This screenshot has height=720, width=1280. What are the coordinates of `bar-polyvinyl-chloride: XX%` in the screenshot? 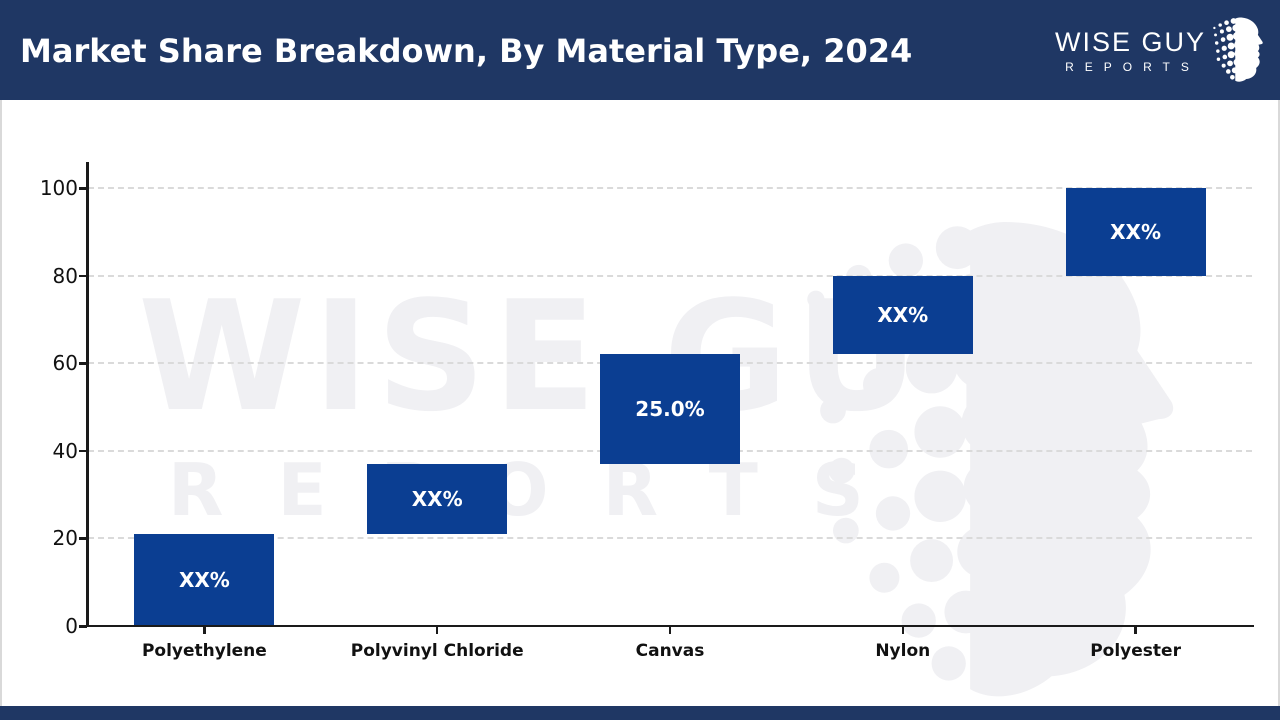 It's located at (437, 499).